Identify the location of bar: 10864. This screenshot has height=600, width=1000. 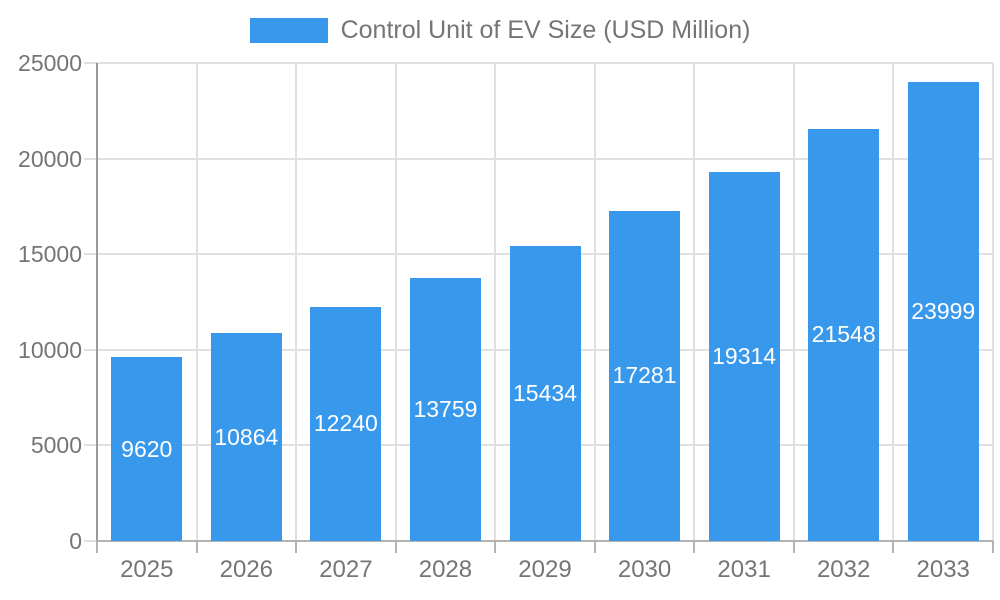
(246, 437).